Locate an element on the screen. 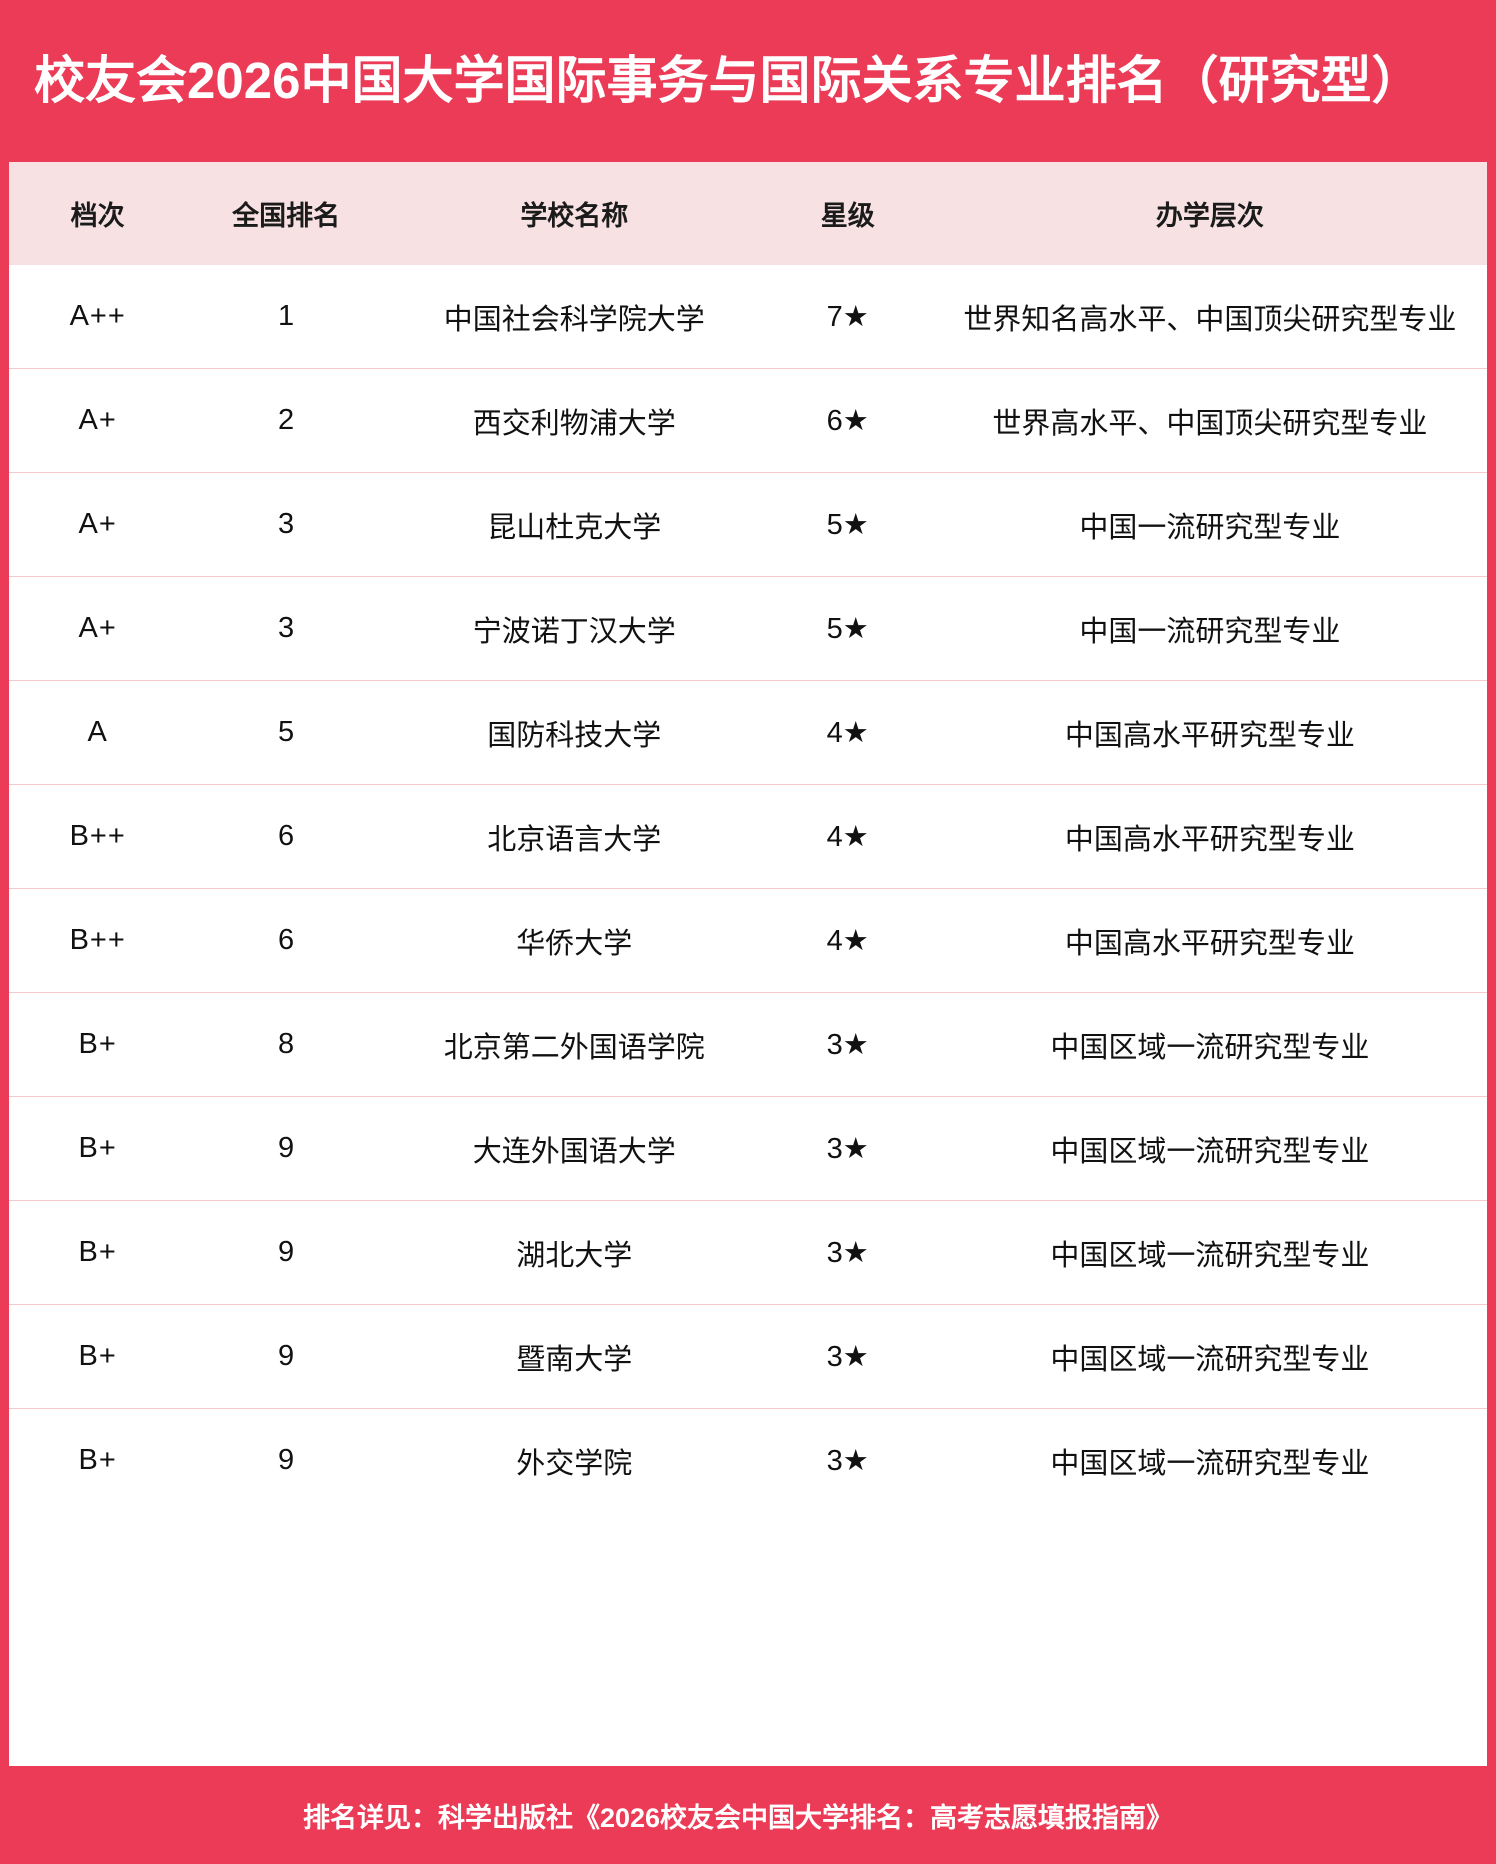  cell-name: 北京第二外国语学院 is located at coordinates (574, 1044).